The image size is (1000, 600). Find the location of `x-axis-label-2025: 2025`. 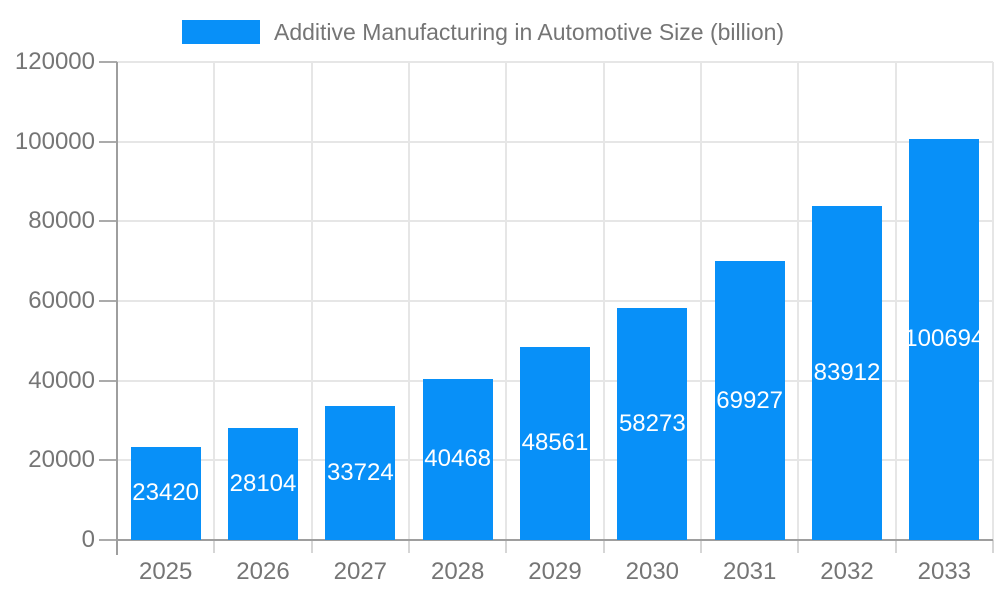

x-axis-label-2025: 2025 is located at coordinates (165, 571).